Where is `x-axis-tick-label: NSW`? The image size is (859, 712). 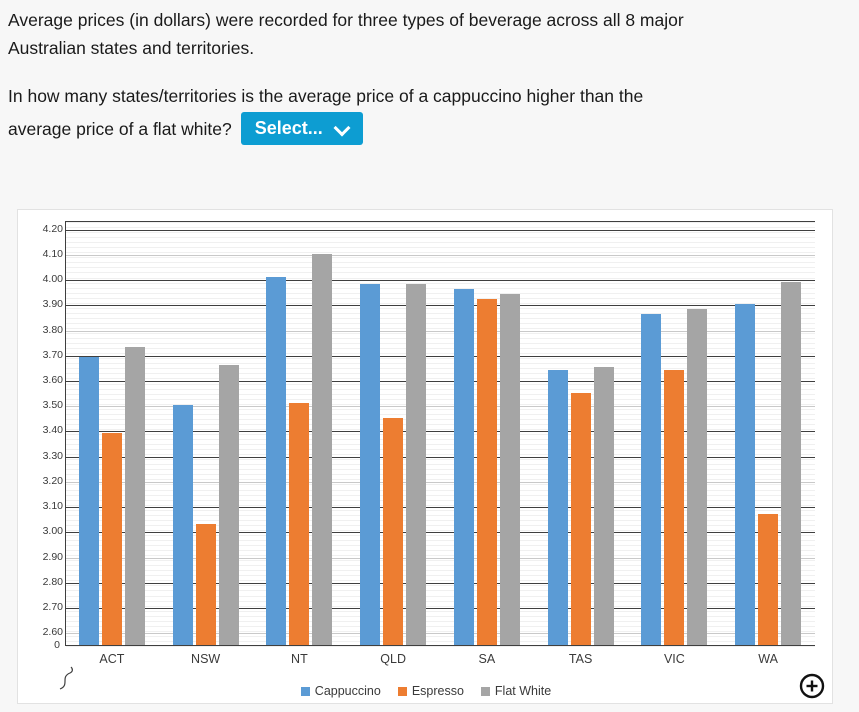 x-axis-tick-label: NSW is located at coordinates (206, 659).